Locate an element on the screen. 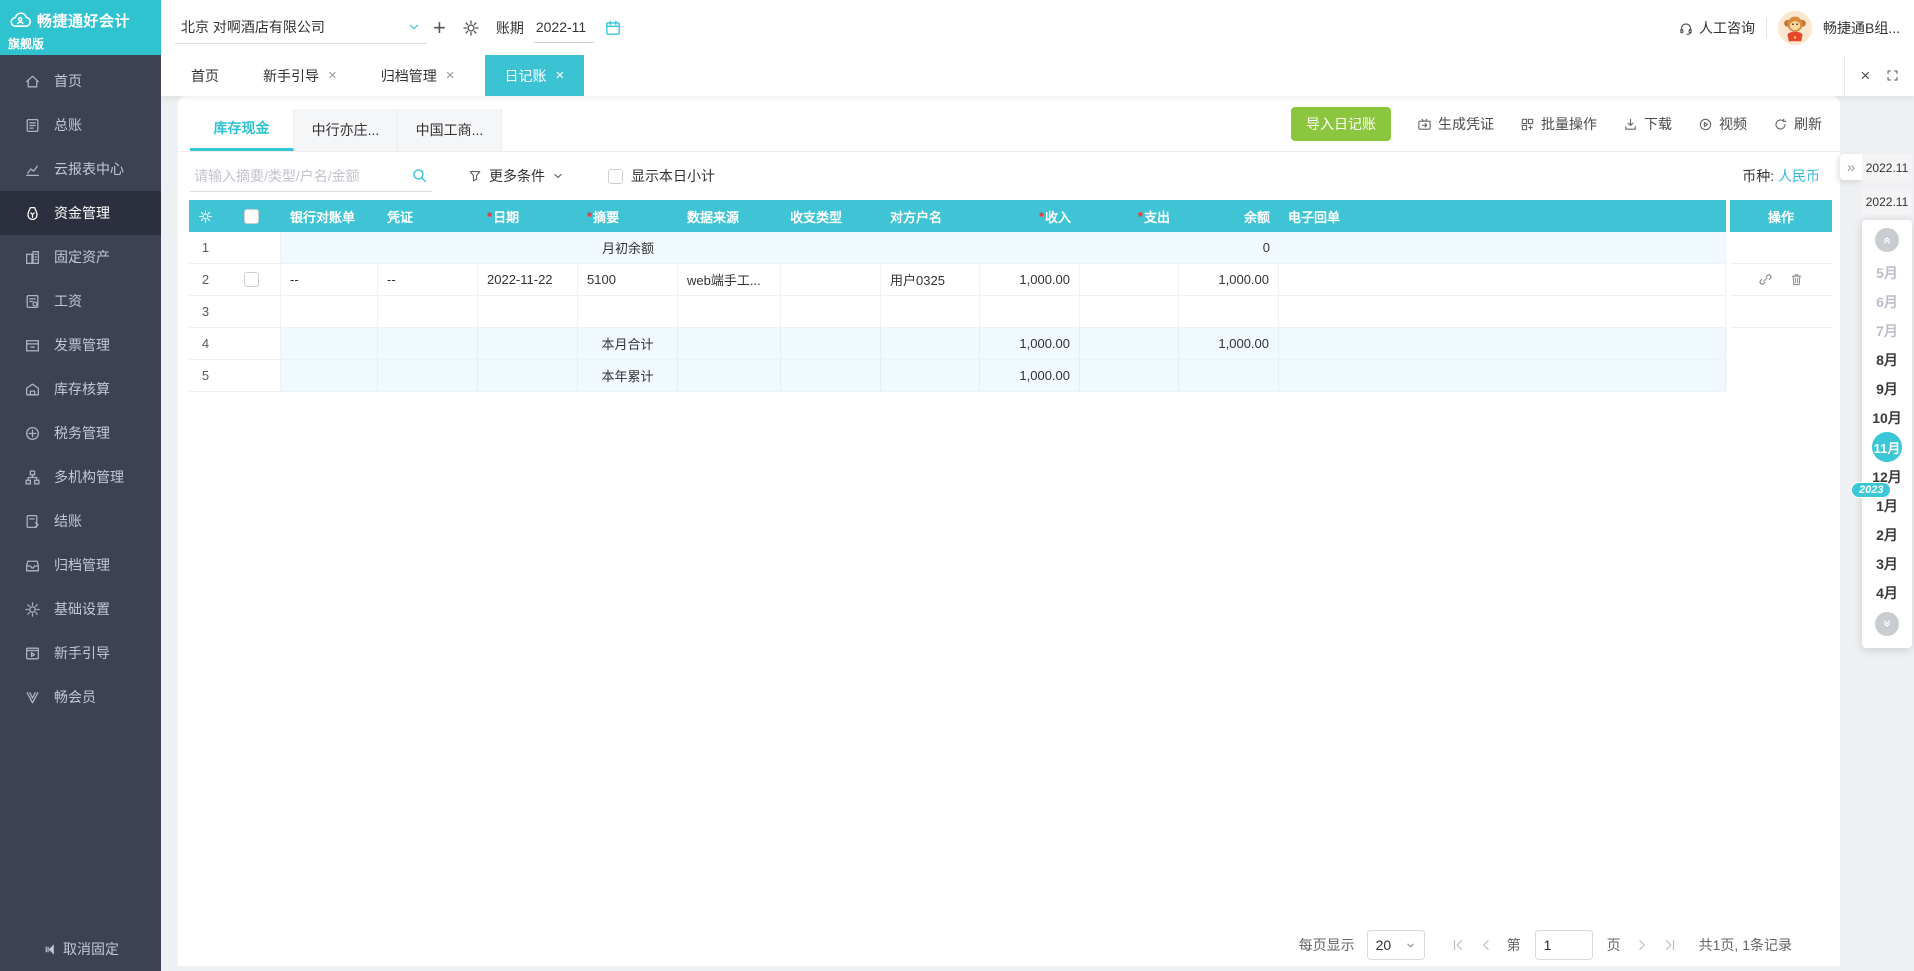 This screenshot has height=971, width=1914. header-source: 数据来源 is located at coordinates (729, 216).